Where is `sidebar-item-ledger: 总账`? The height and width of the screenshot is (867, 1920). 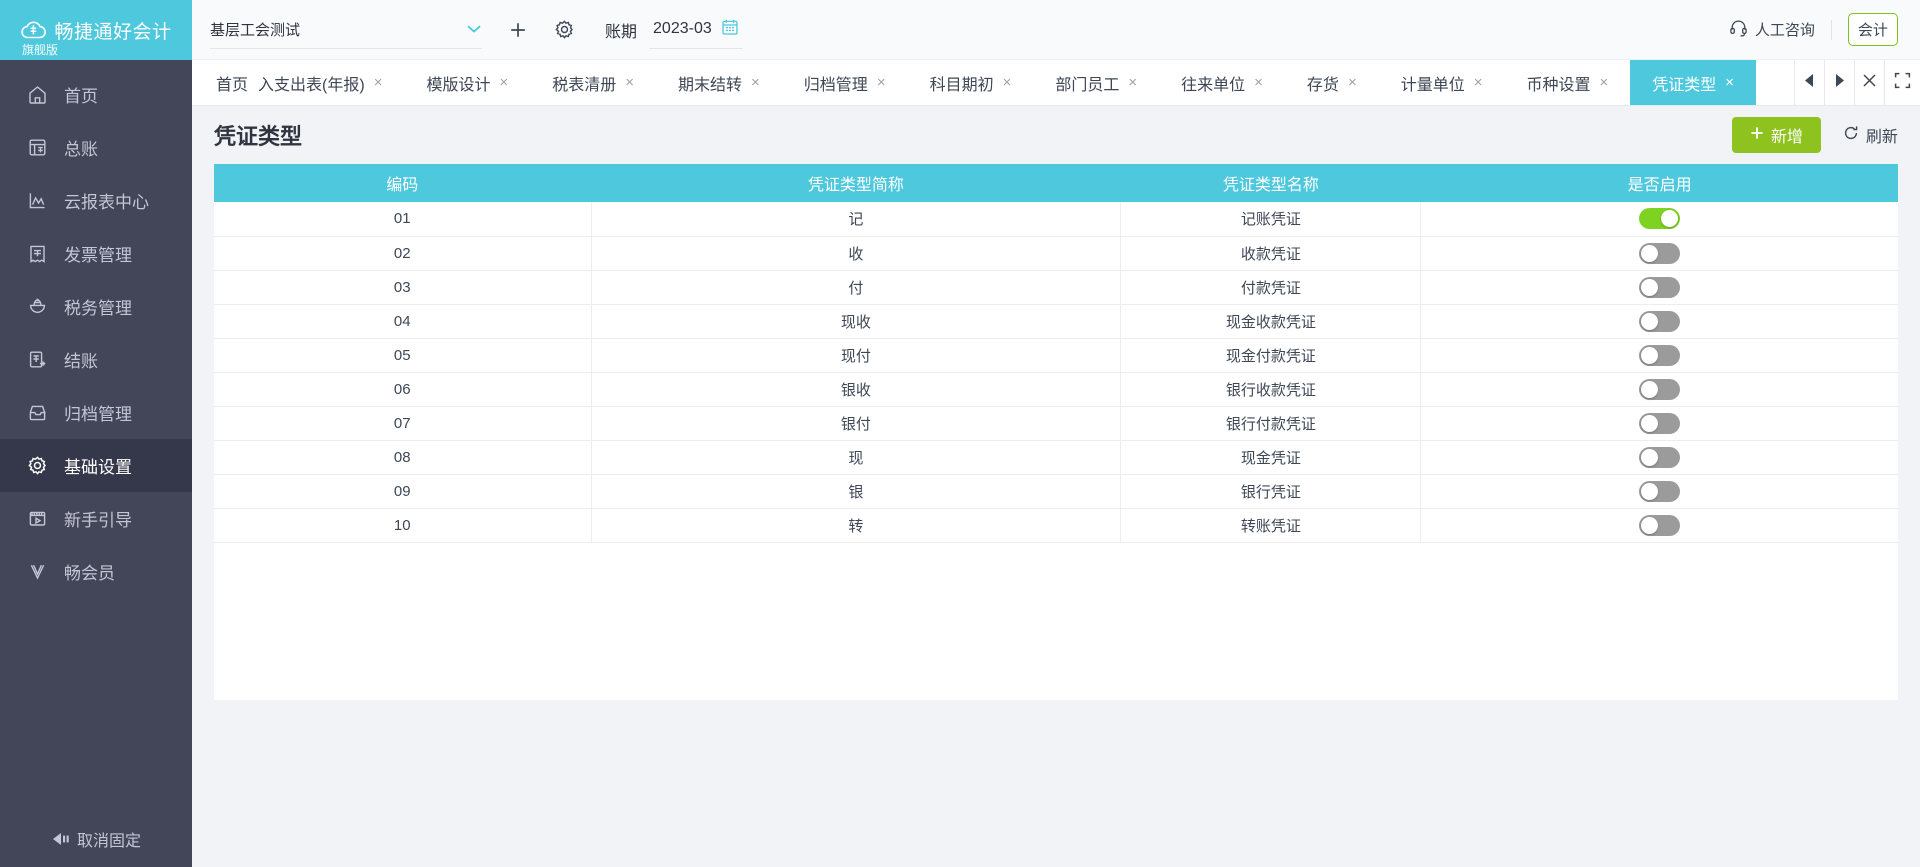
sidebar-item-ledger: 总账 is located at coordinates (96, 147).